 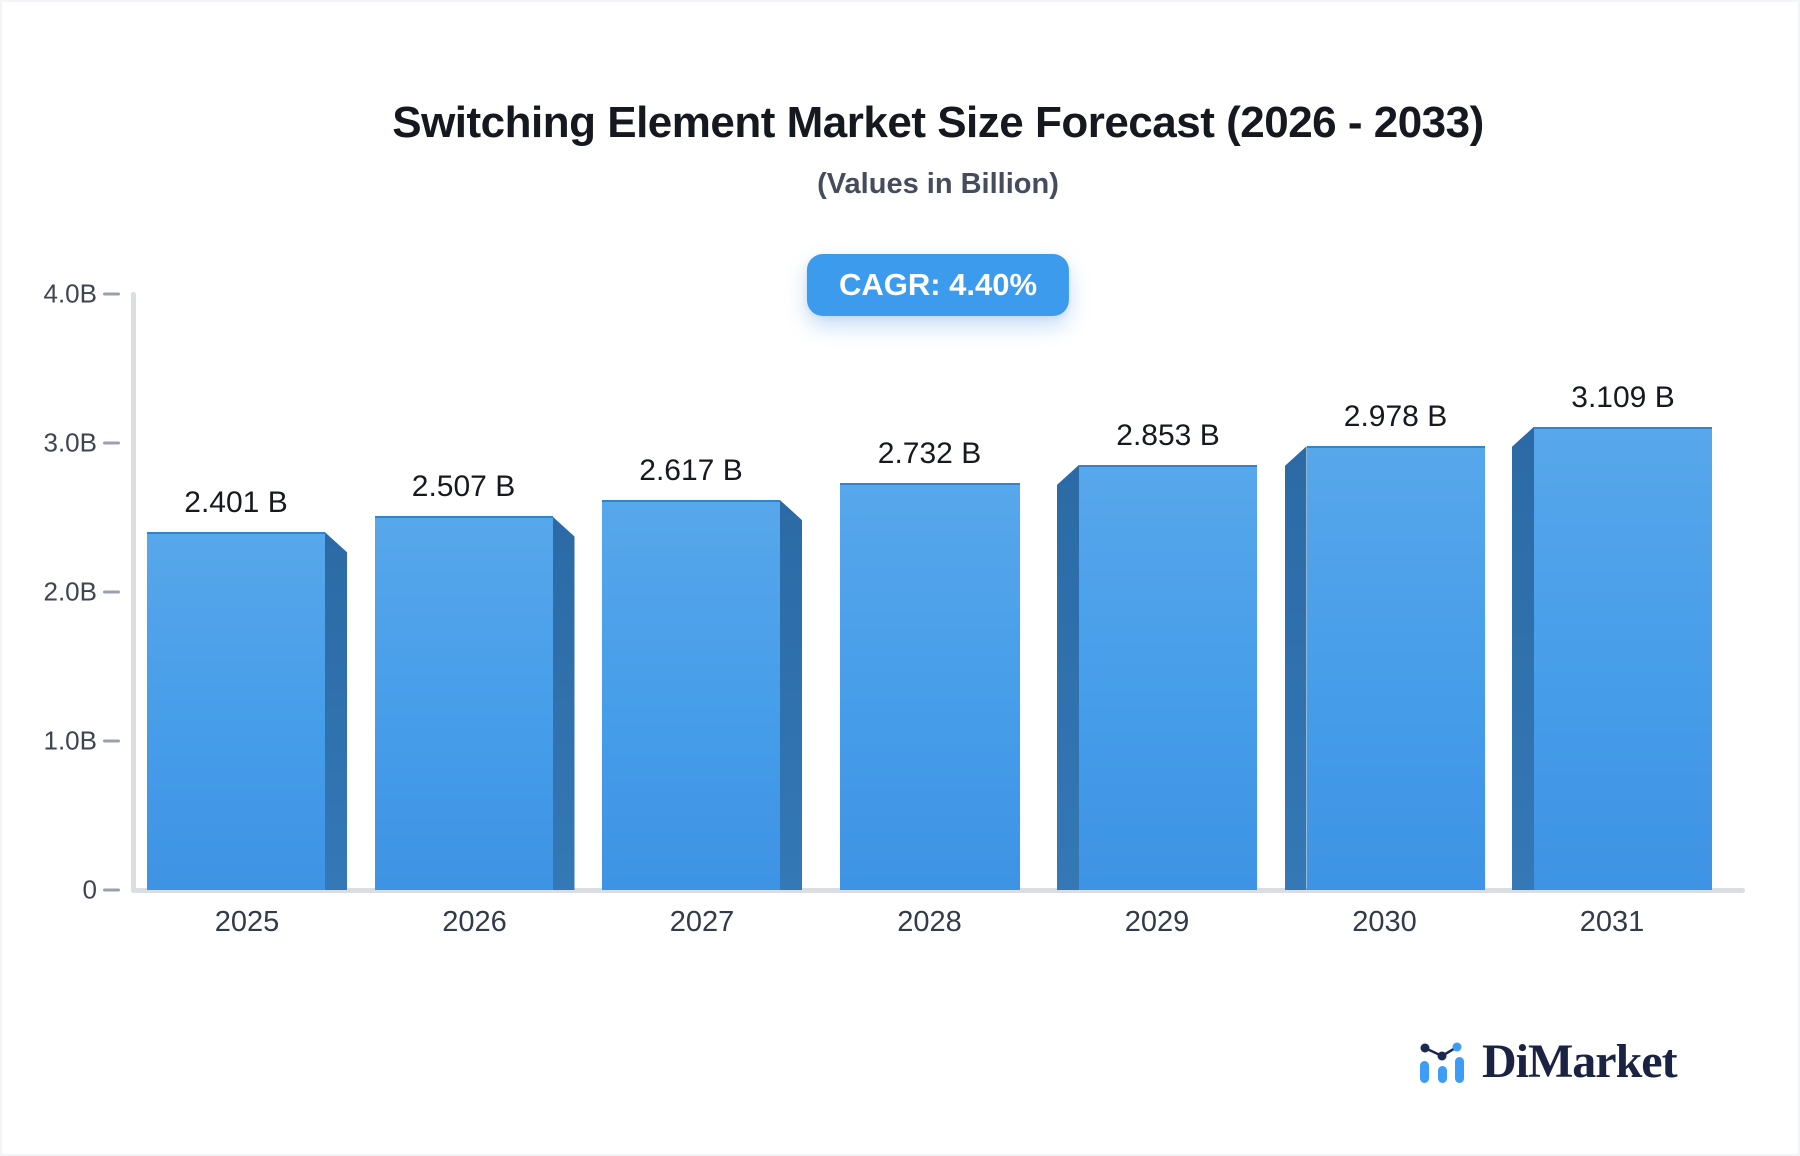 What do you see at coordinates (938, 890) in the screenshot?
I see `x-axis-line` at bounding box center [938, 890].